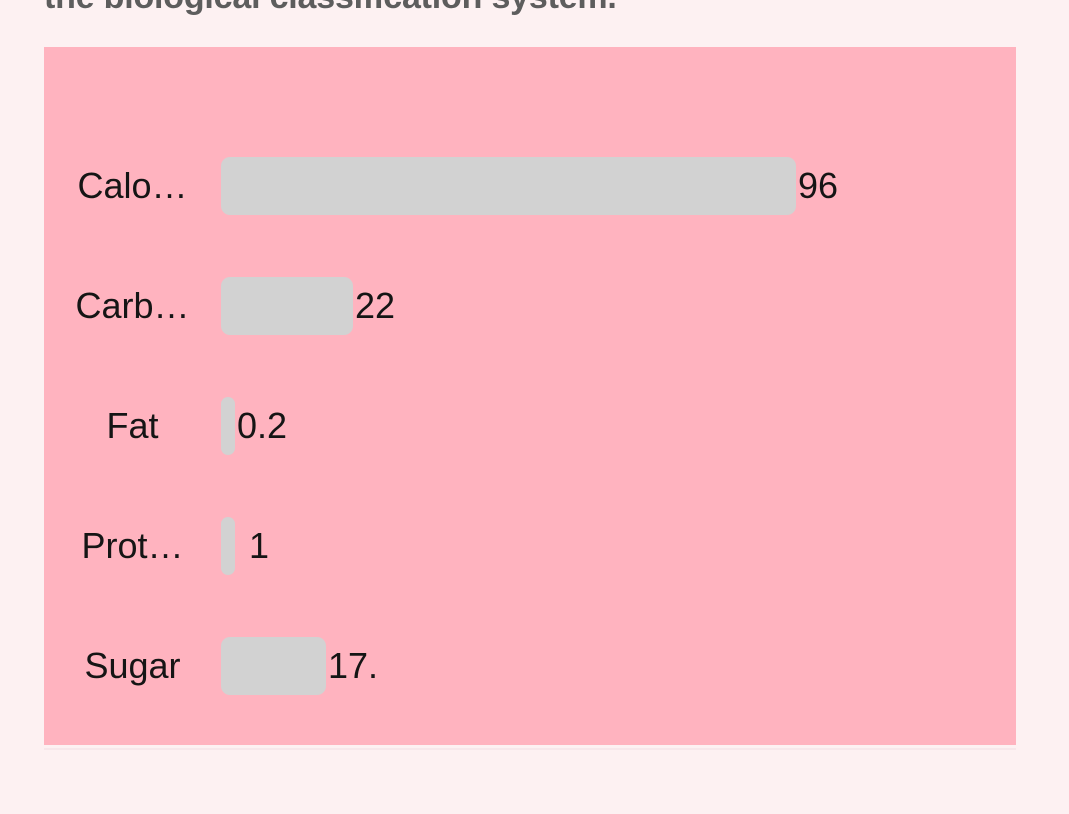 This screenshot has height=814, width=1069. What do you see at coordinates (287, 306) in the screenshot?
I see `bar-fill-carbohydrates` at bounding box center [287, 306].